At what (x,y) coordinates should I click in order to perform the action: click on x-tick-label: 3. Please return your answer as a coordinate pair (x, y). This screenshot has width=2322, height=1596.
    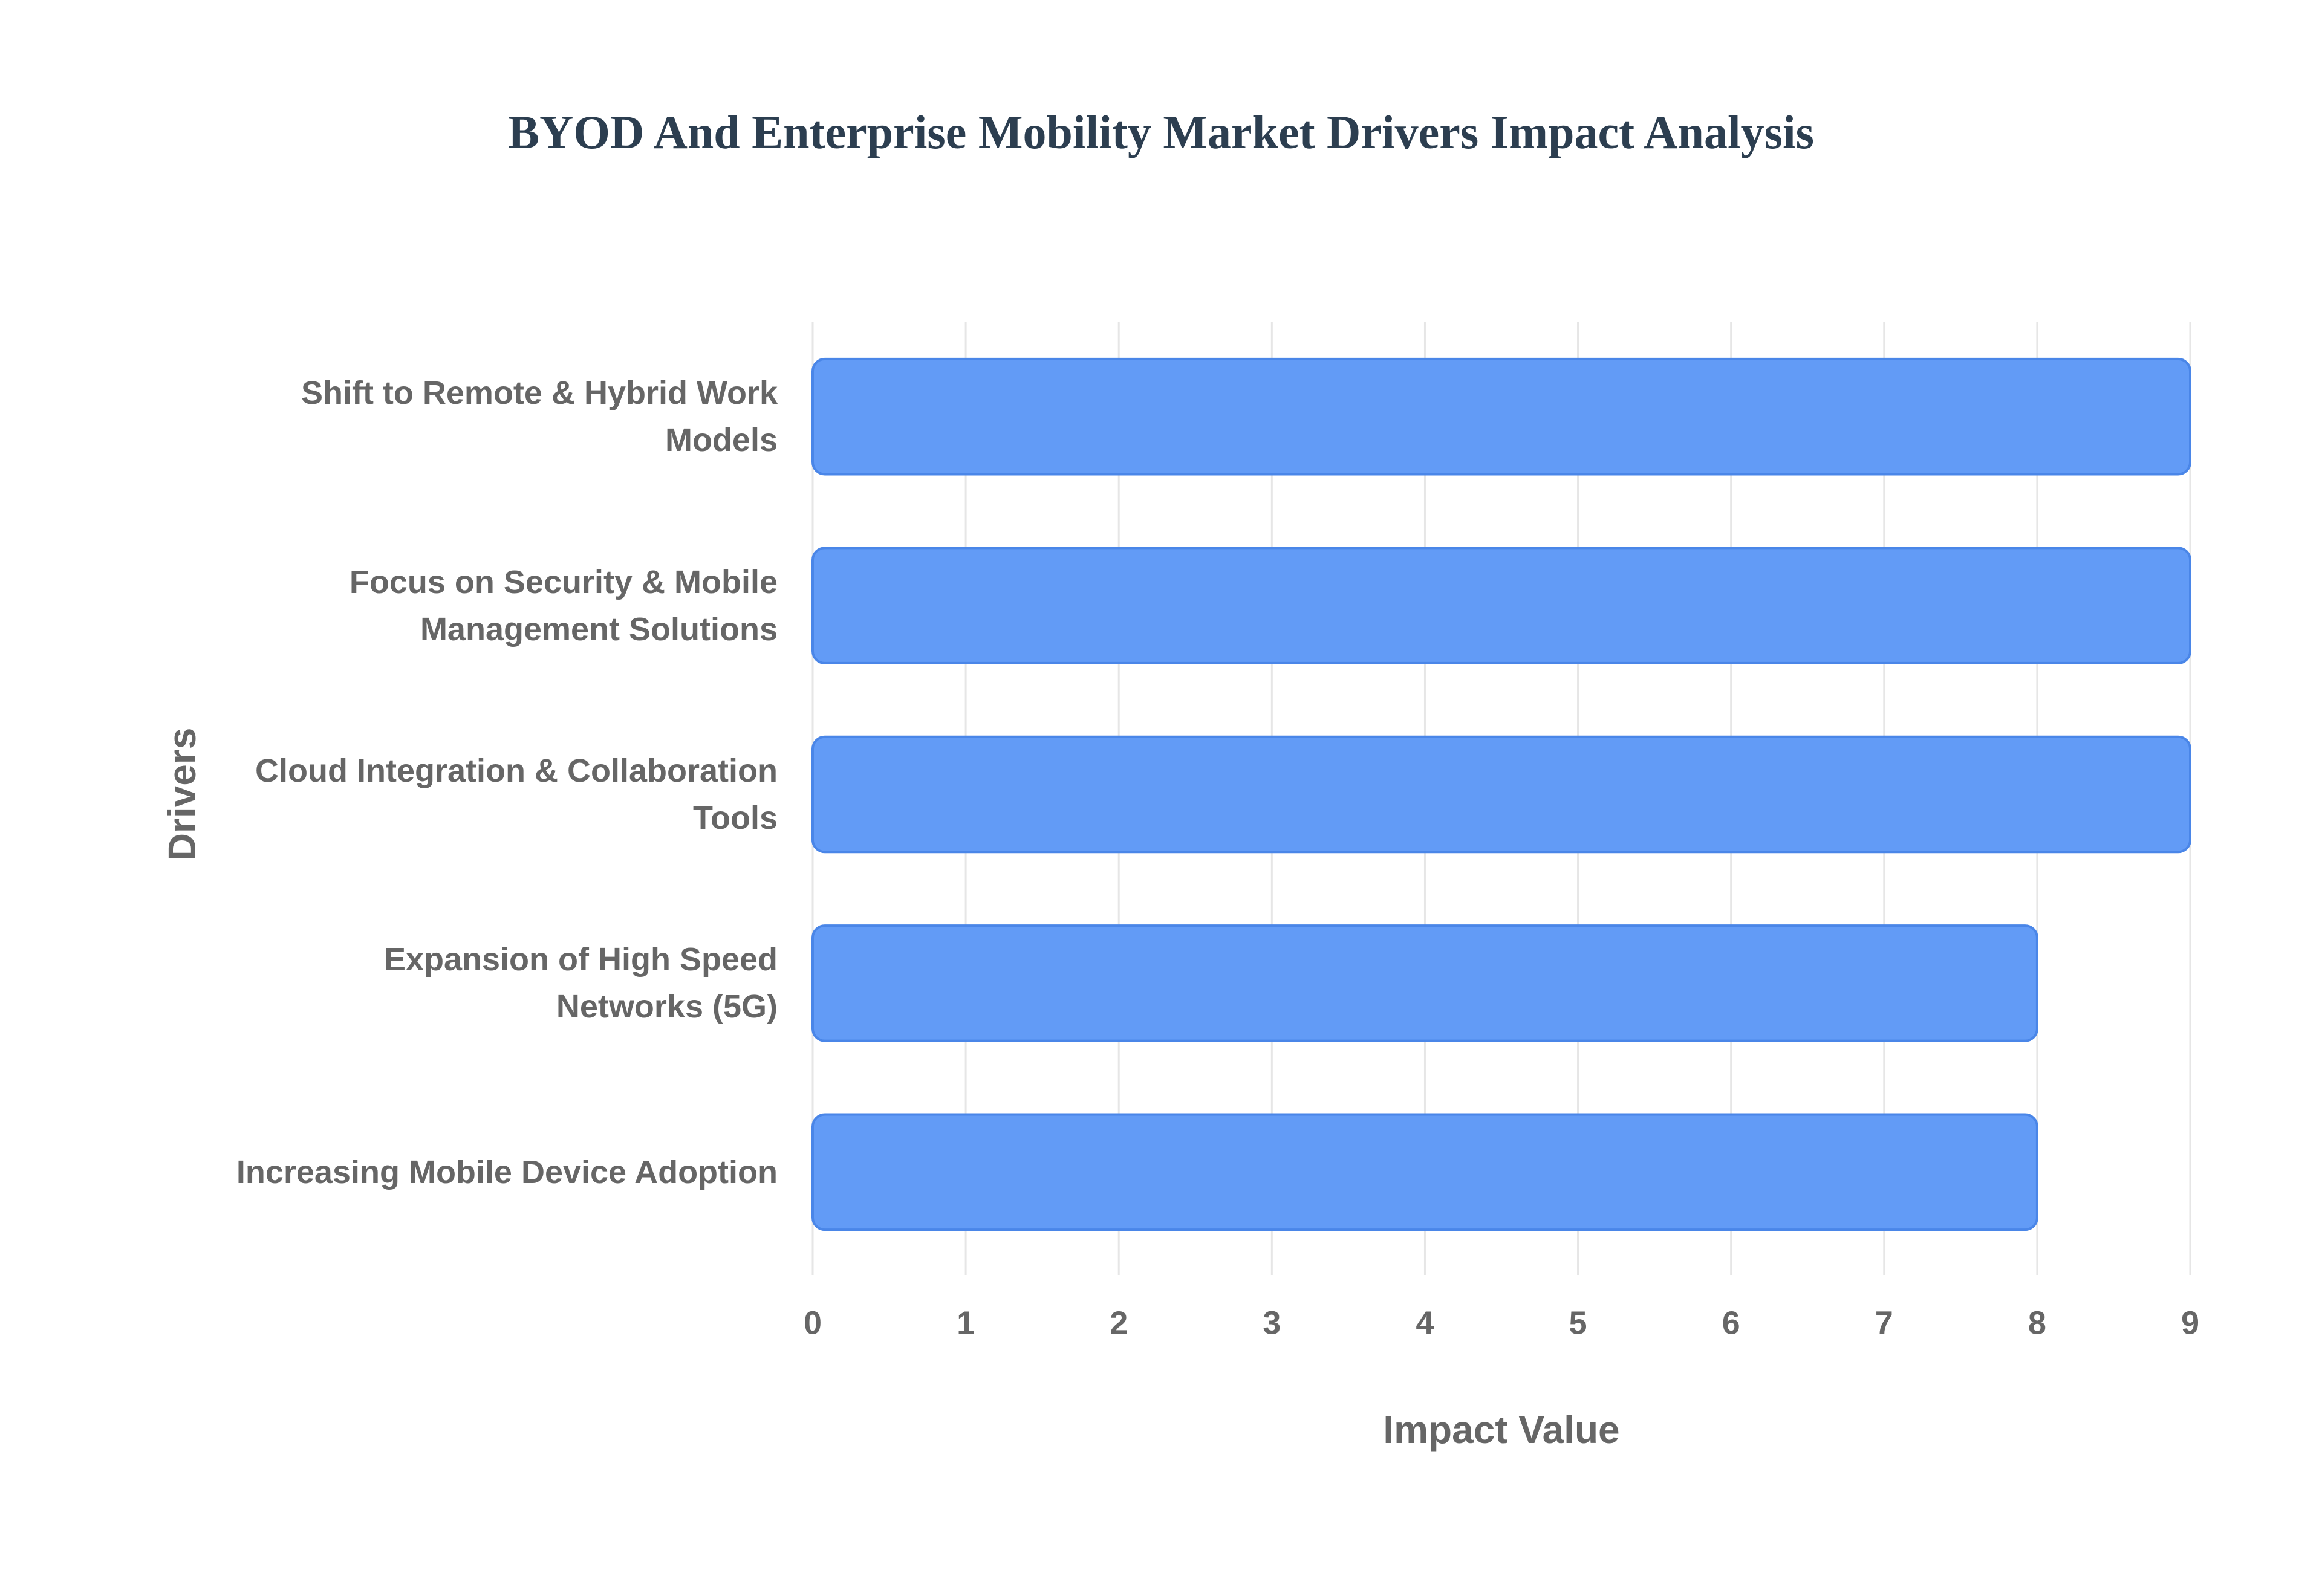
    Looking at the image, I should click on (1272, 1323).